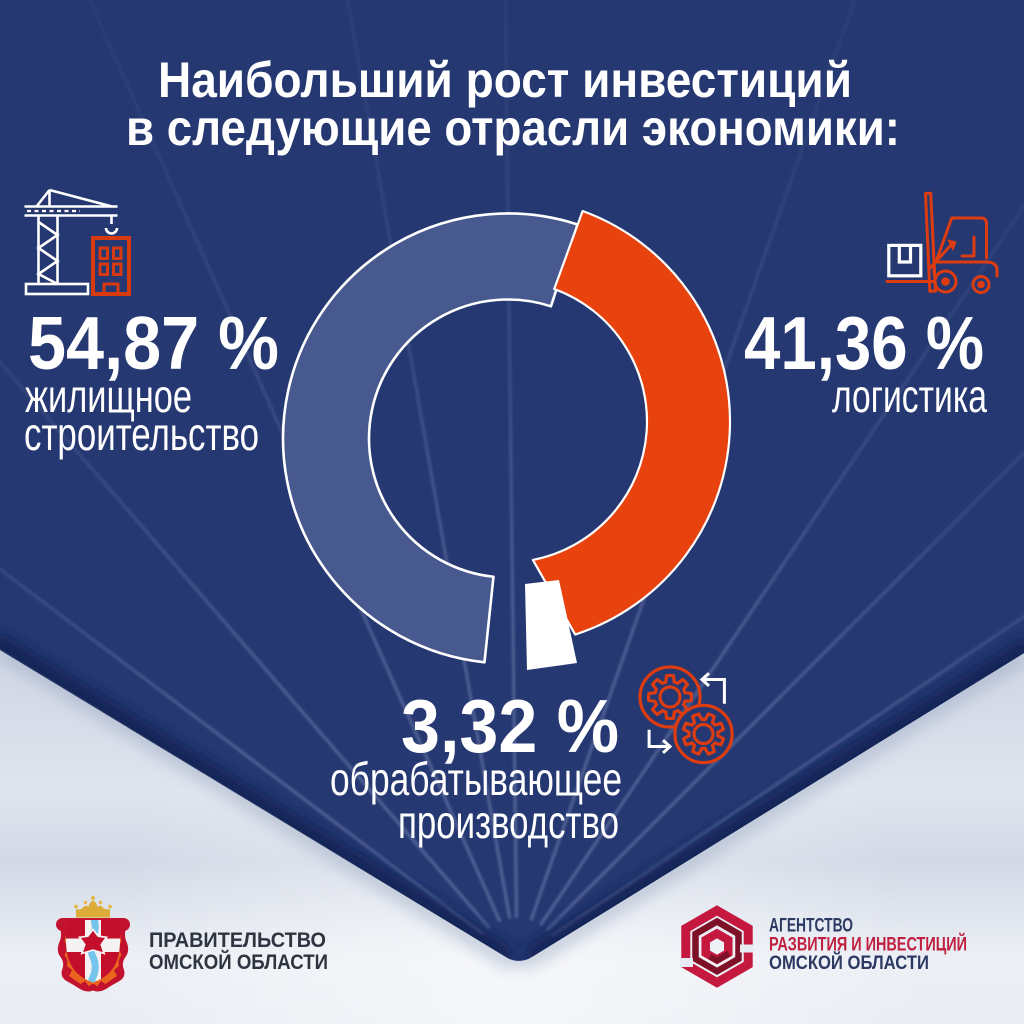 This screenshot has height=1024, width=1024. Describe the element at coordinates (510, 726) in the screenshot. I see `svg-text: 3,32 %` at that location.